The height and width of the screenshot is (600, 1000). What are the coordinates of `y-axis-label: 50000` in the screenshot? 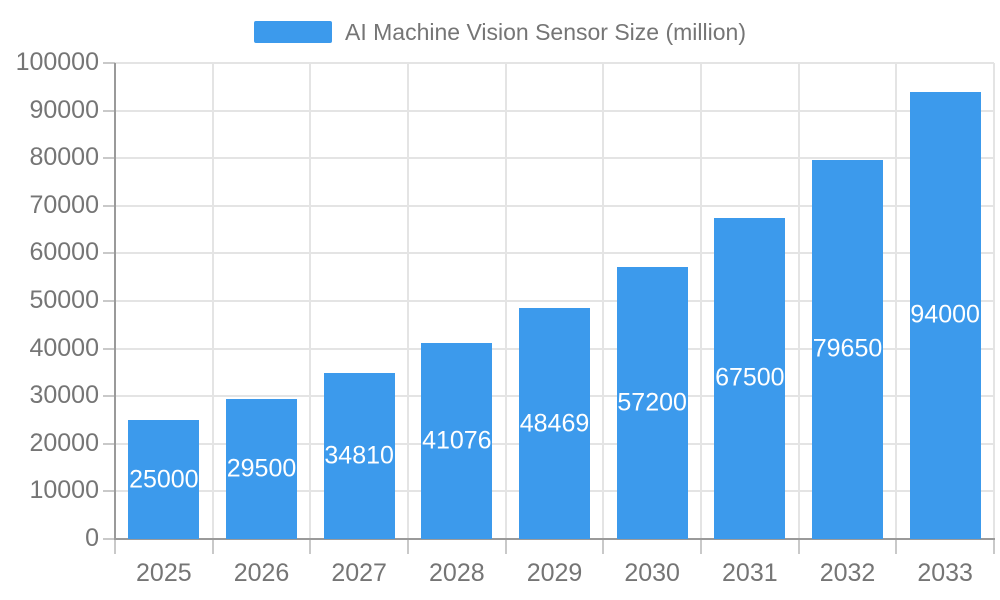 It's located at (64, 300).